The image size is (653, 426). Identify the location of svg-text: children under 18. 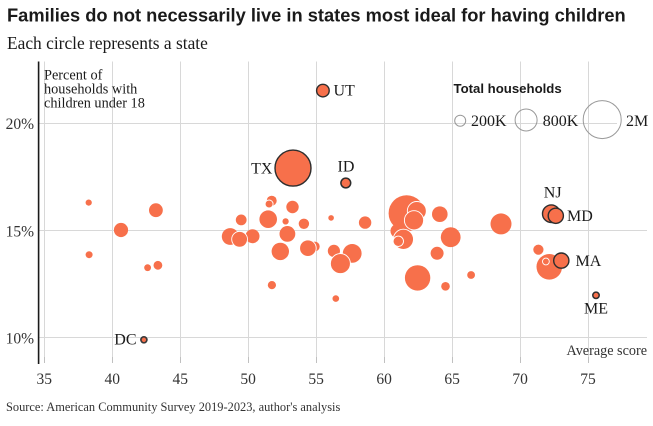
(94, 104).